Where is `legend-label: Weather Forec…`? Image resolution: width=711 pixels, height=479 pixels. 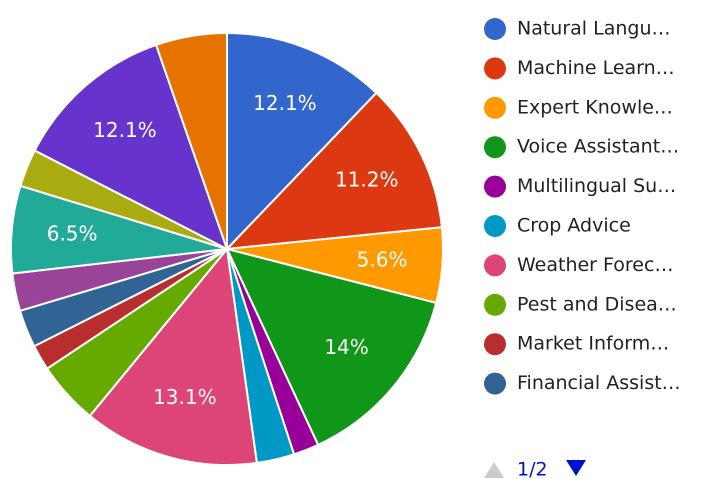 legend-label: Weather Forec… is located at coordinates (595, 265).